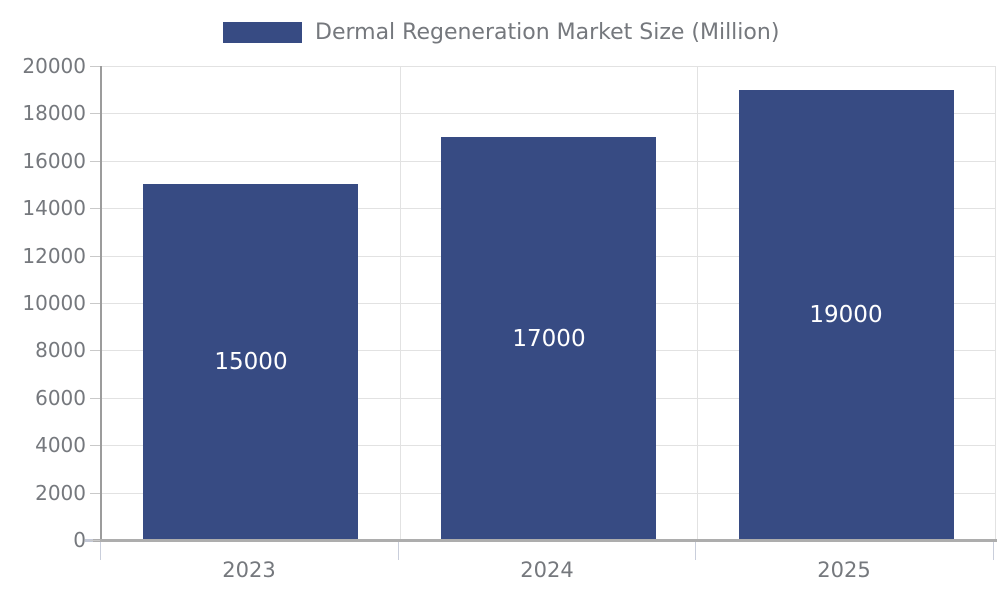  I want to click on bar-value-label: 15000, so click(251, 362).